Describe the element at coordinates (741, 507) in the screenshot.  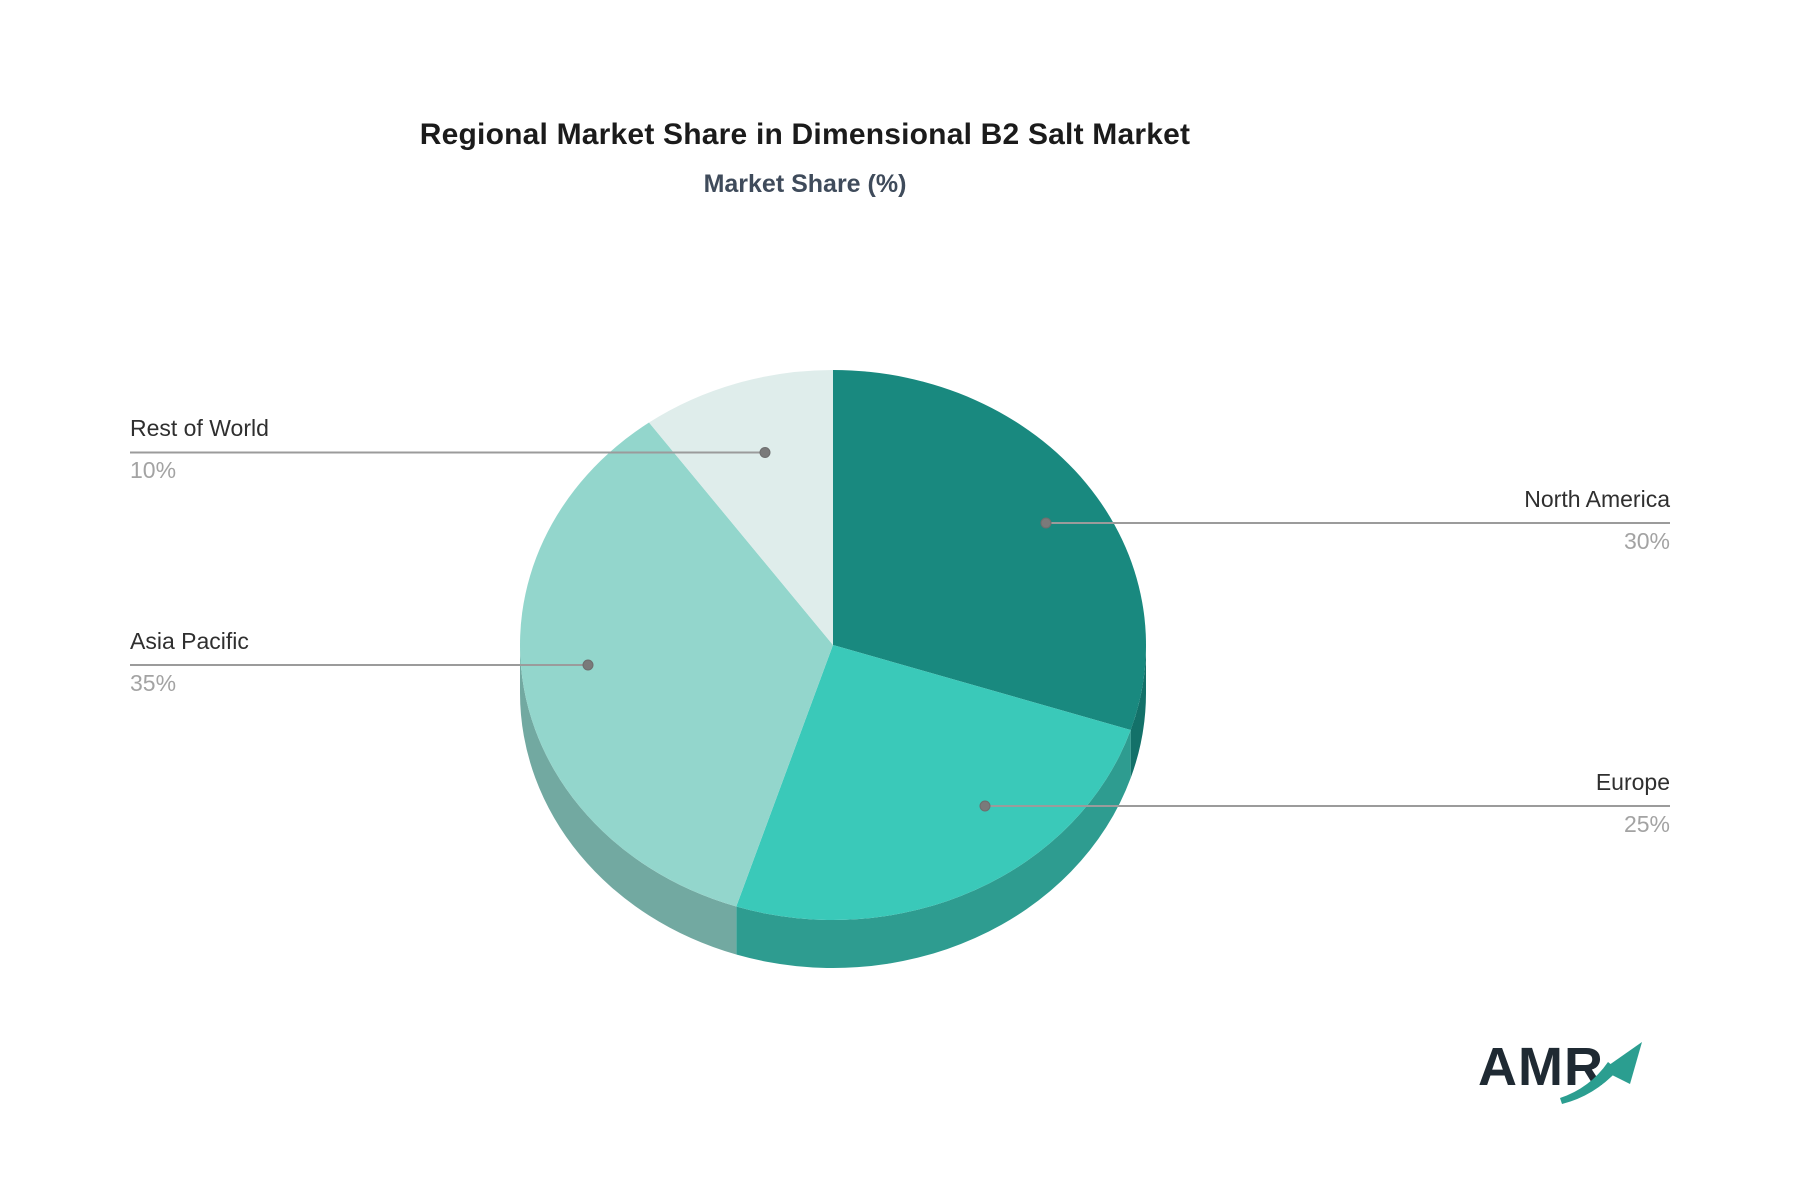
I see `pie-slice-rest-of-world` at that location.